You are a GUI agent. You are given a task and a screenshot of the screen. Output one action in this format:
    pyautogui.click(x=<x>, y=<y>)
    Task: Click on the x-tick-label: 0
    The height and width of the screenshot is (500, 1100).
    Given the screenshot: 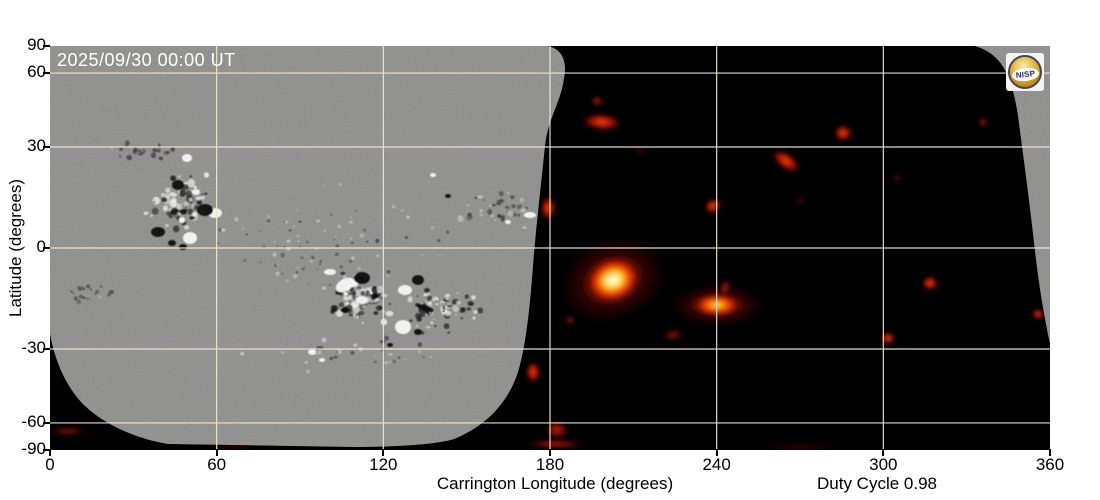 What is the action you would take?
    pyautogui.click(x=50, y=464)
    